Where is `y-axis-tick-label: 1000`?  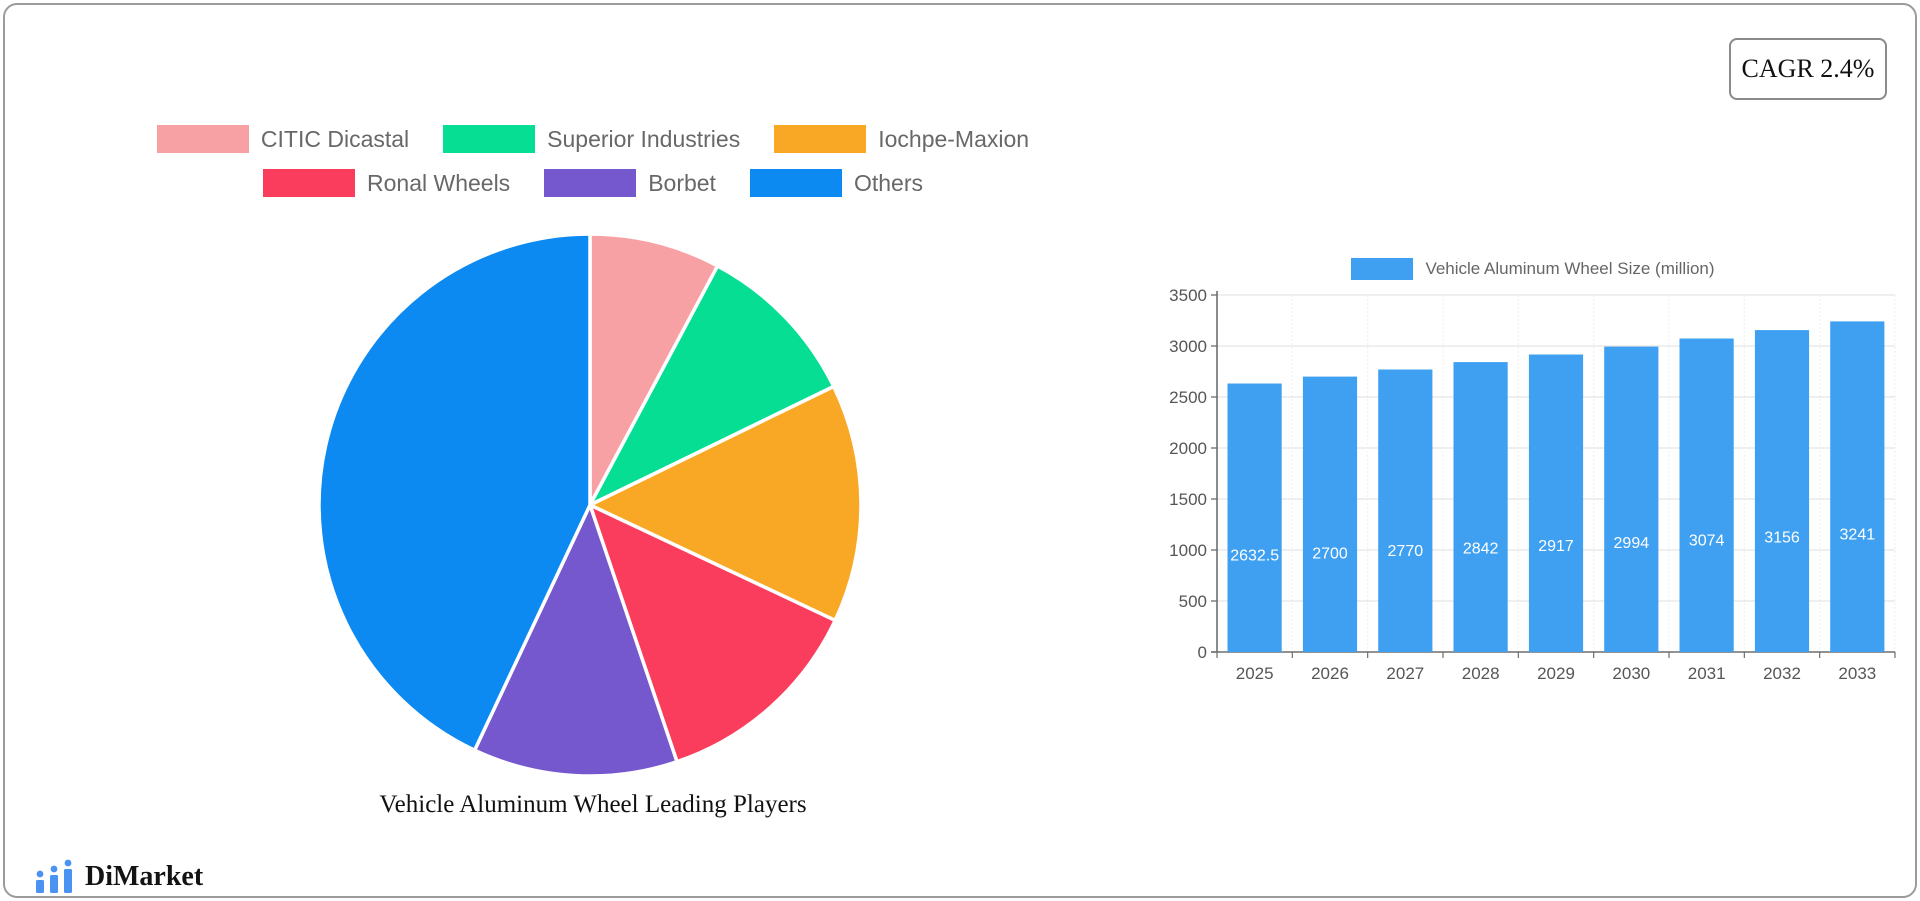 y-axis-tick-label: 1000 is located at coordinates (1188, 550).